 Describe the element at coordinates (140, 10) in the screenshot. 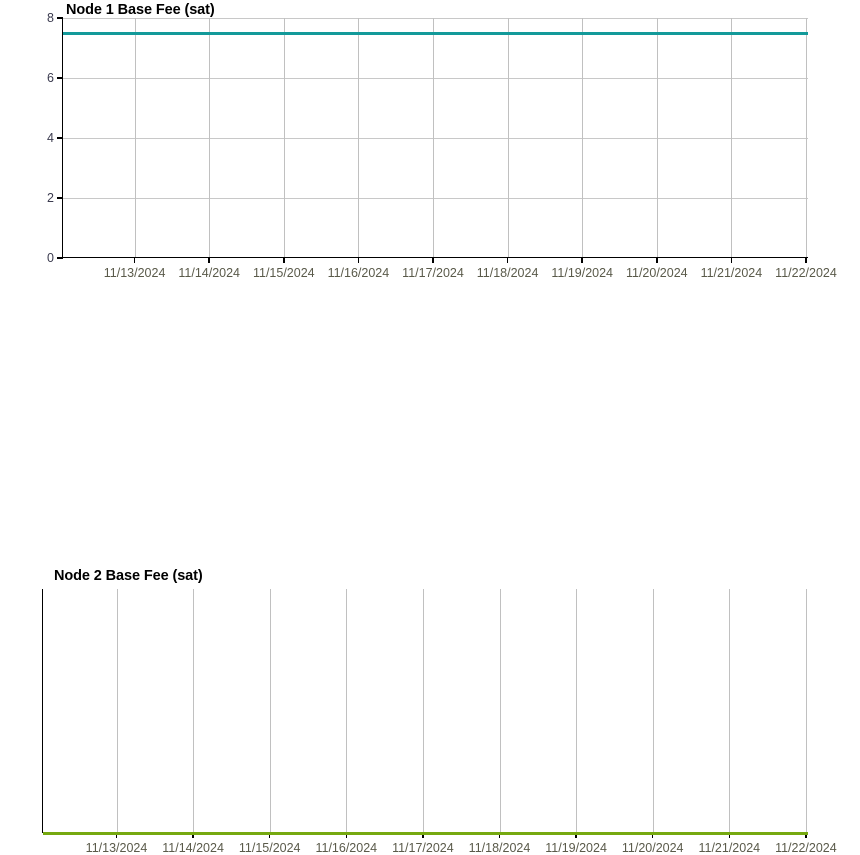

I see `chart-title-node1: Node 1 Base Fee (sat)` at that location.